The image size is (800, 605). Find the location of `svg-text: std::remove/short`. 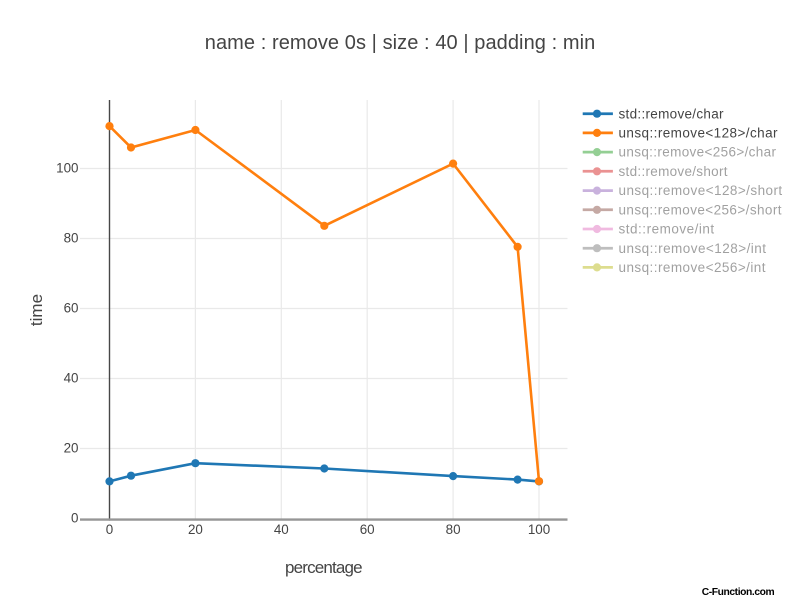

svg-text: std::remove/short is located at coordinates (673, 171).